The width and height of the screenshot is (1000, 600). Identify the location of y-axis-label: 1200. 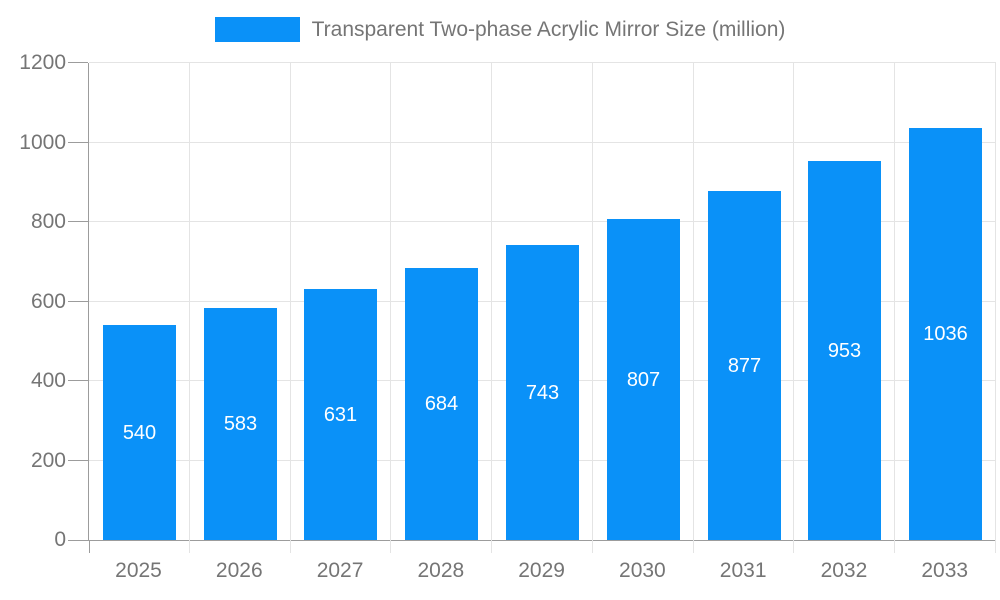
(42, 62).